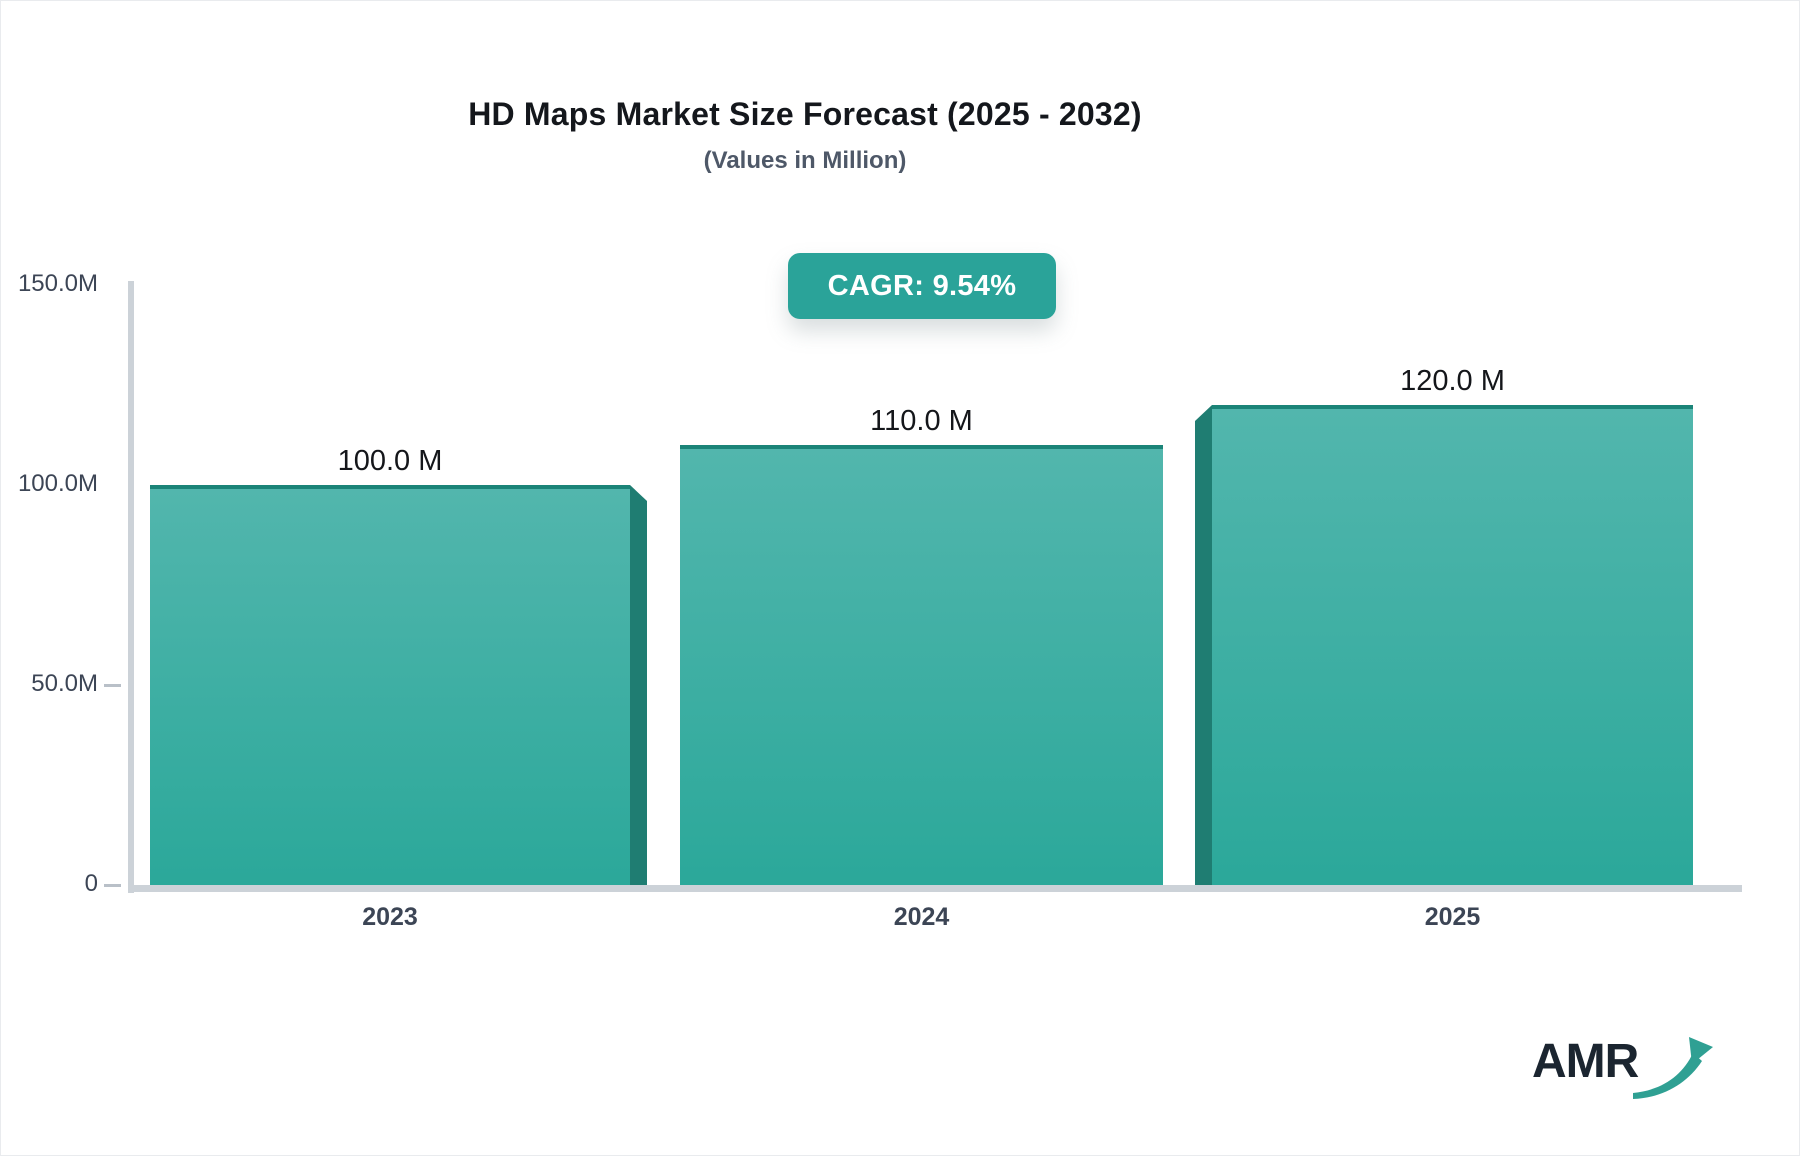 Image resolution: width=1800 pixels, height=1156 pixels. I want to click on x-axis-label: 2025, so click(1452, 917).